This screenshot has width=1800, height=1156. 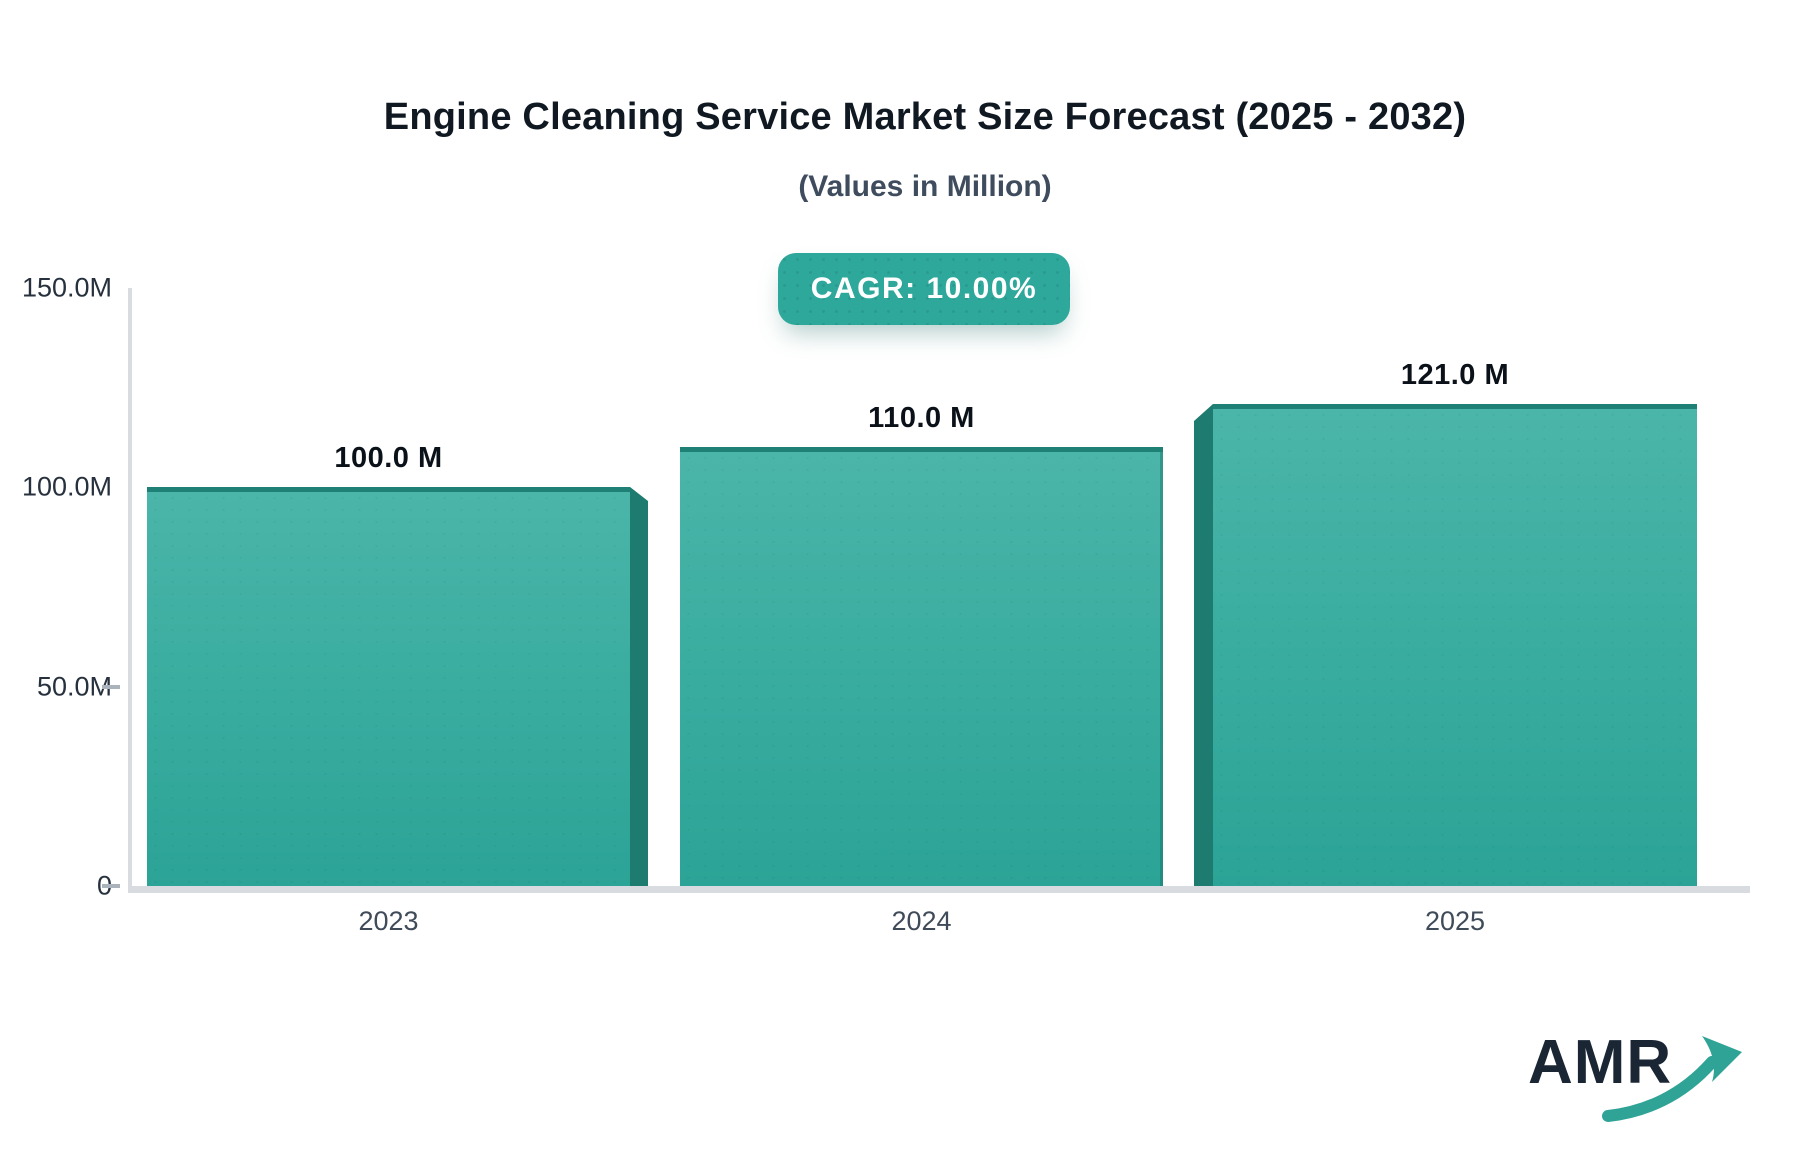 I want to click on bar-2023: 100.0 M, so click(x=397, y=664).